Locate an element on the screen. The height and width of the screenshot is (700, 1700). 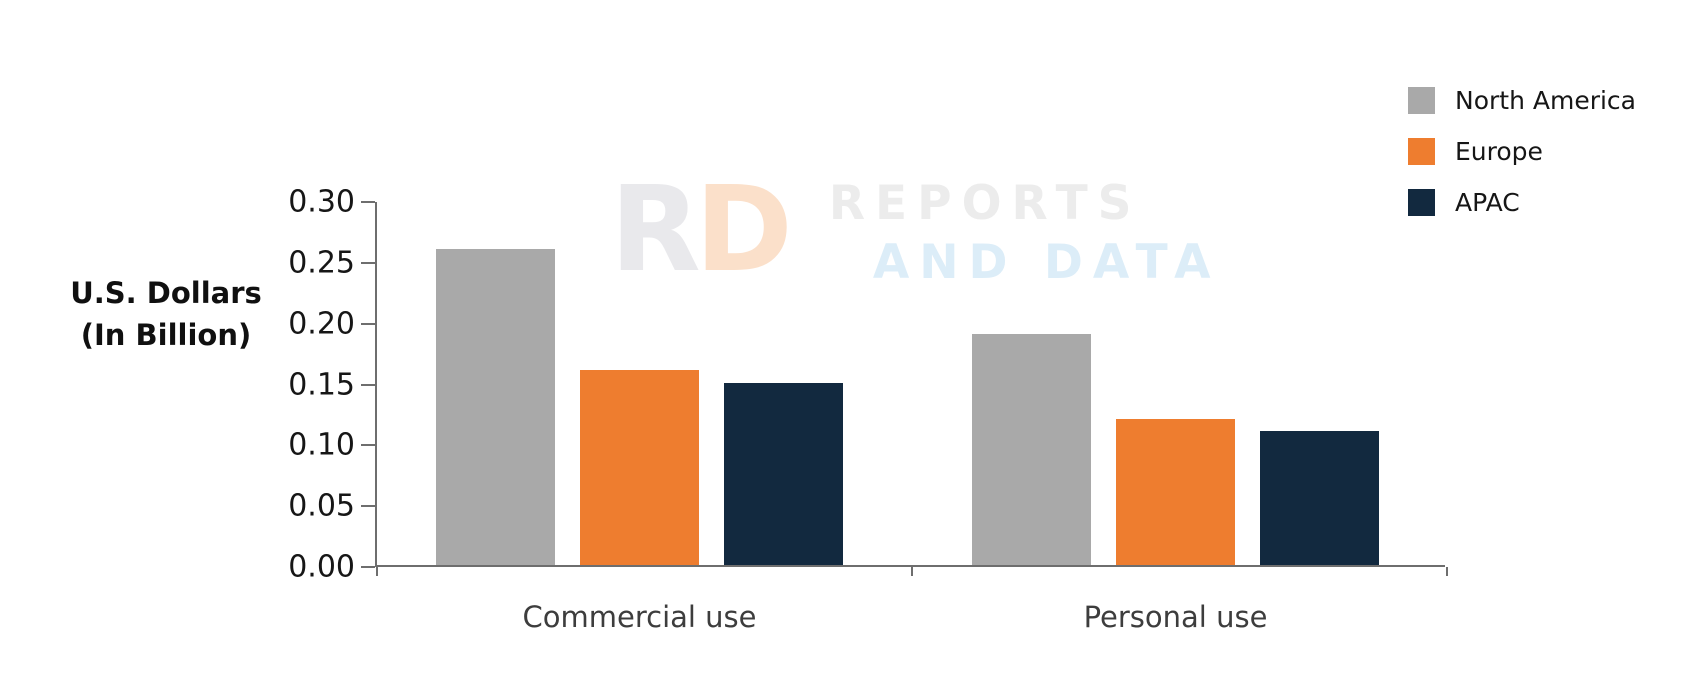
y-tick-label: 0.30 is located at coordinates (321, 202).